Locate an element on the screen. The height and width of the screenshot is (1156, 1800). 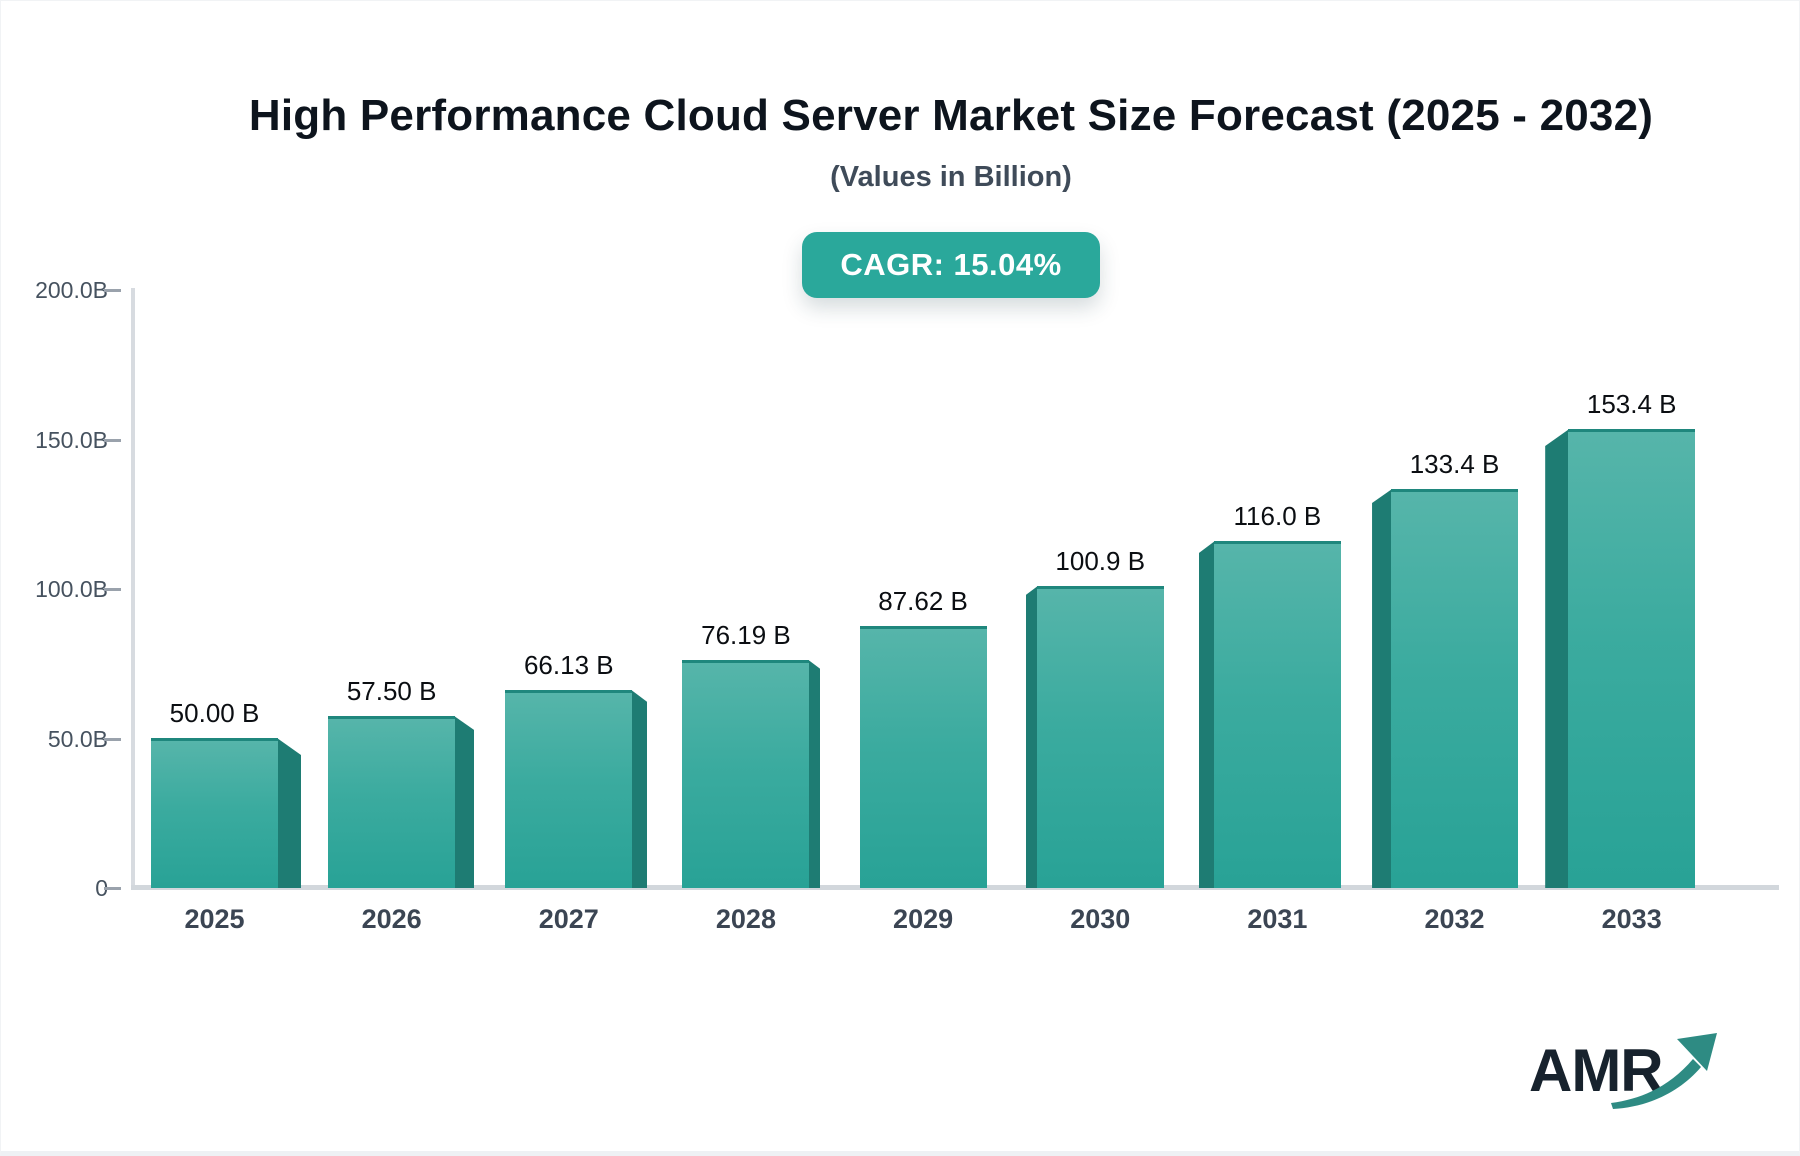
bar-side-2025 is located at coordinates (289, 813).